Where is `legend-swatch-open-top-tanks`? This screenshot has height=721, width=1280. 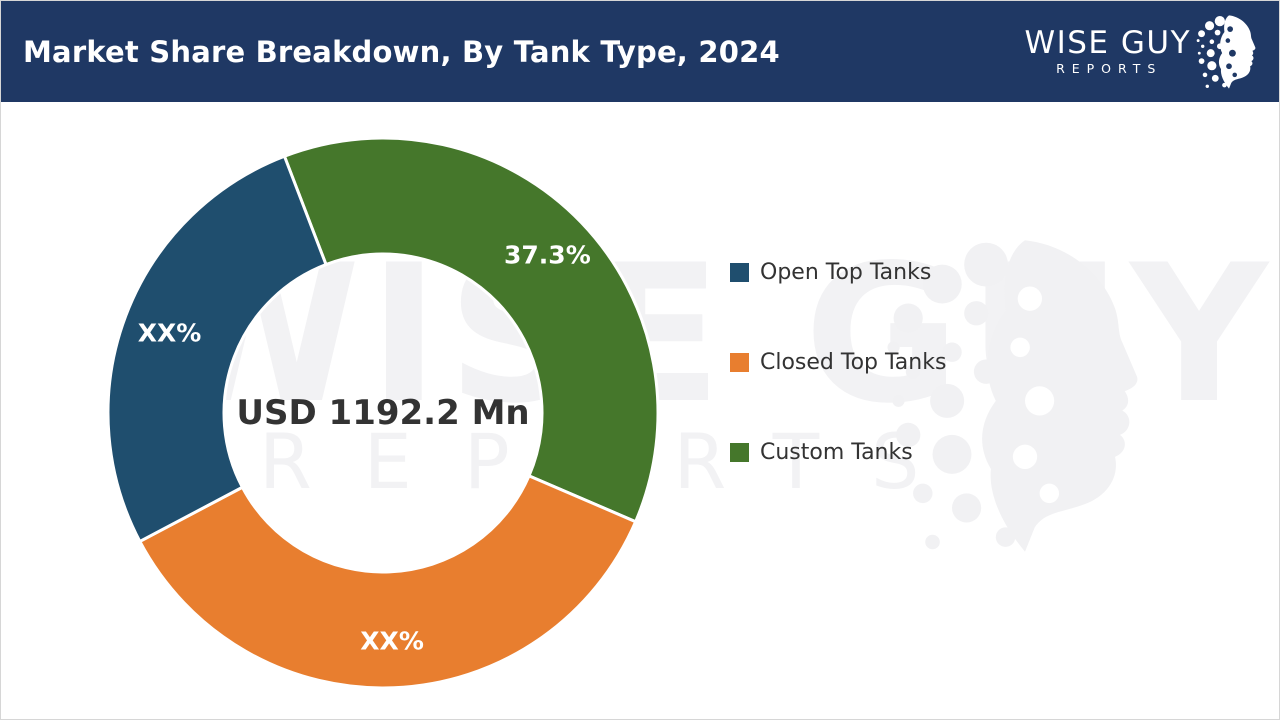 legend-swatch-open-top-tanks is located at coordinates (739, 272).